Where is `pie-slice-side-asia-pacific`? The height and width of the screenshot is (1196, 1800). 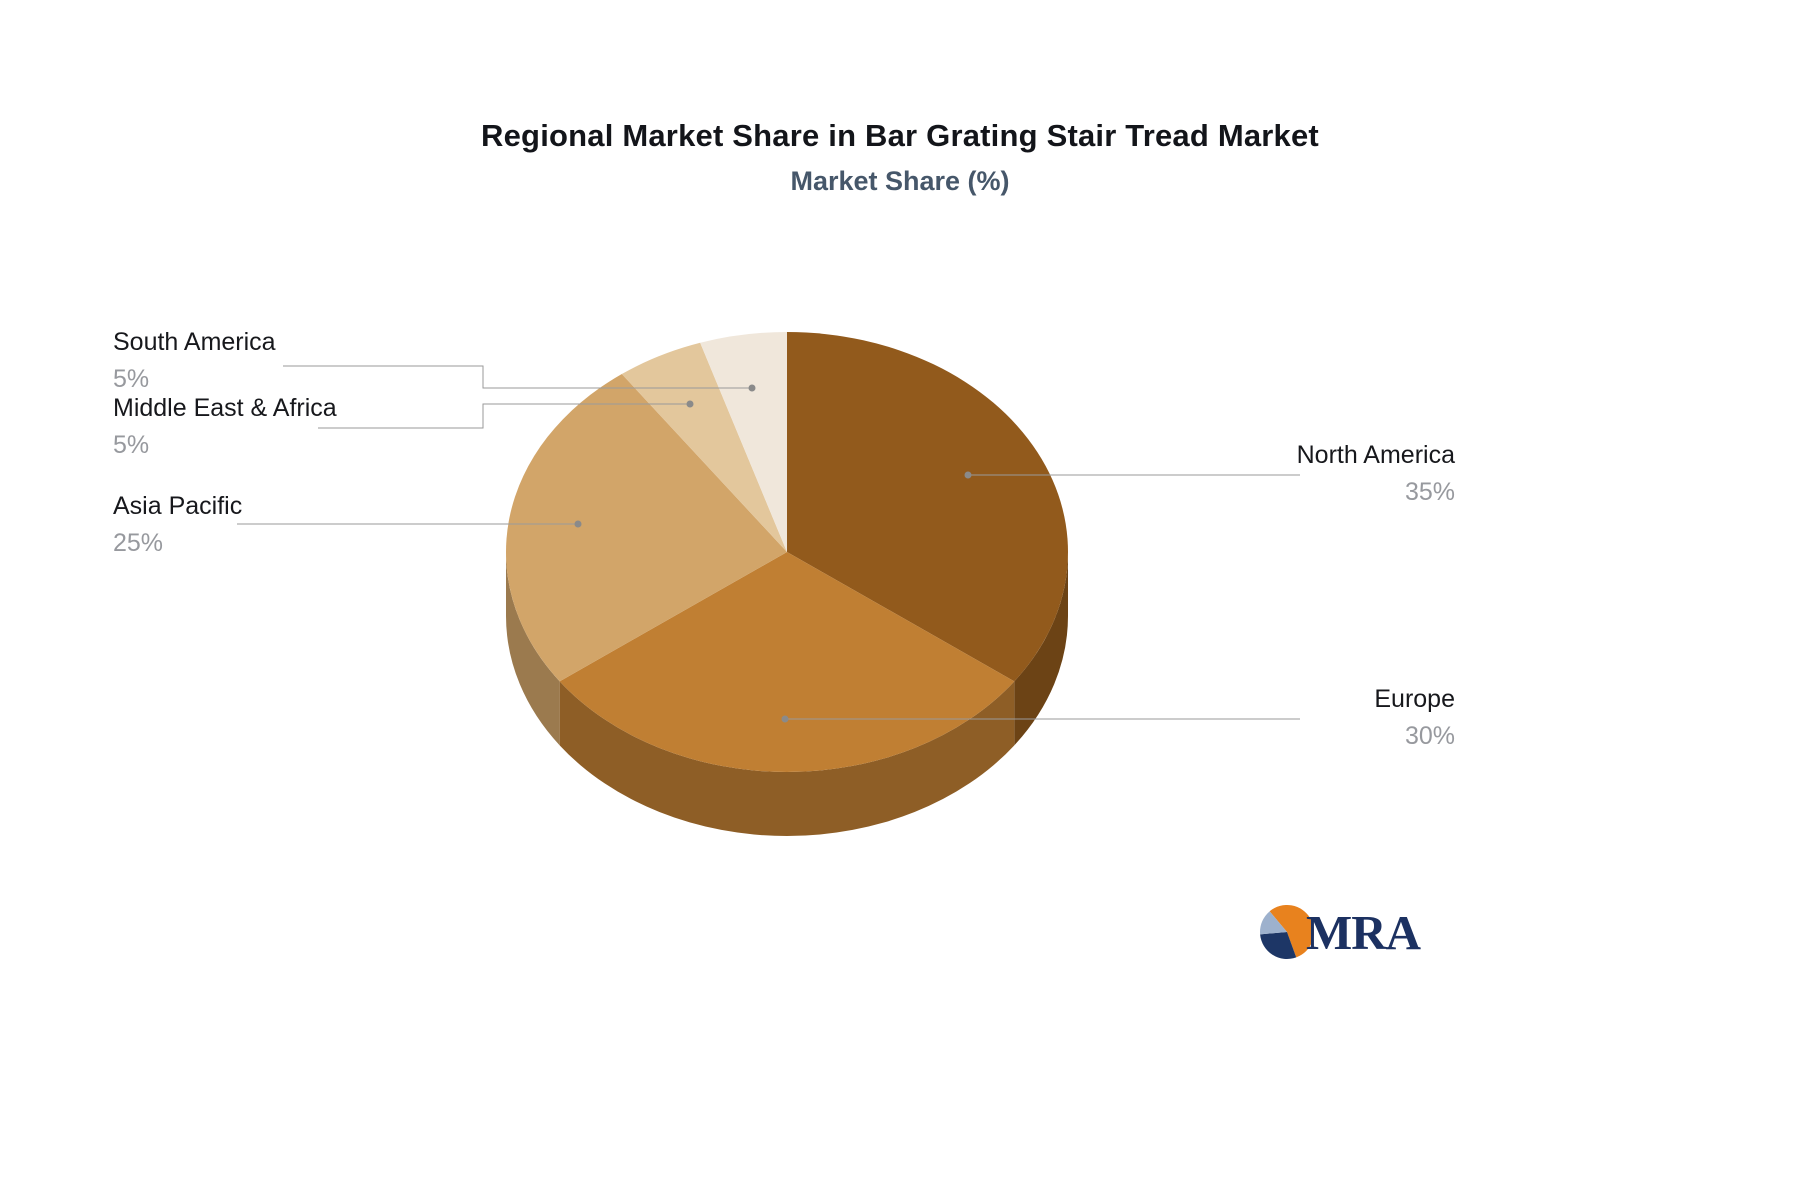
pie-slice-side-asia-pacific is located at coordinates (533, 649).